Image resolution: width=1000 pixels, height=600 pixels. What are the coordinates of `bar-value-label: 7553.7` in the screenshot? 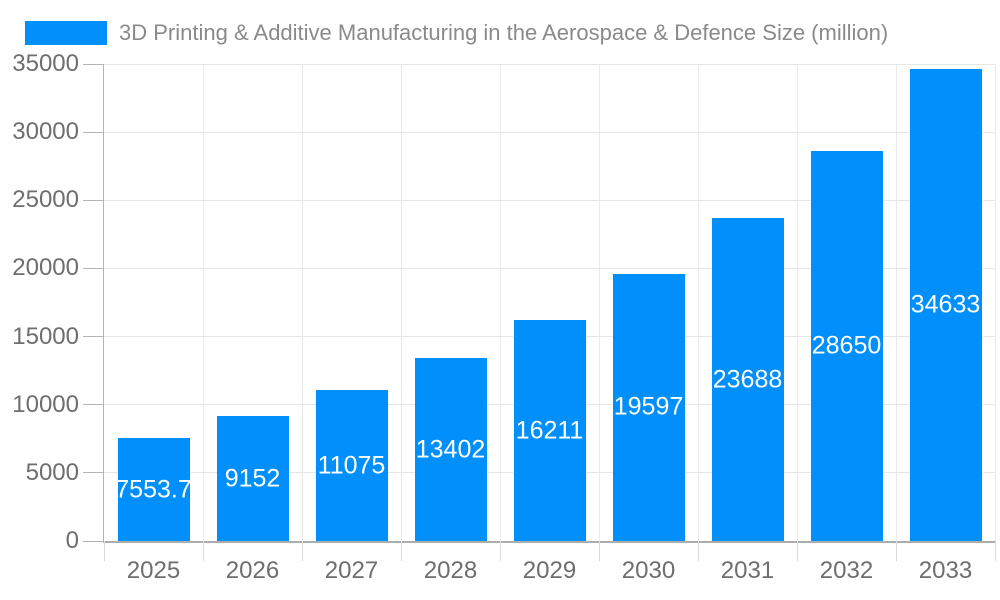 It's located at (153, 489).